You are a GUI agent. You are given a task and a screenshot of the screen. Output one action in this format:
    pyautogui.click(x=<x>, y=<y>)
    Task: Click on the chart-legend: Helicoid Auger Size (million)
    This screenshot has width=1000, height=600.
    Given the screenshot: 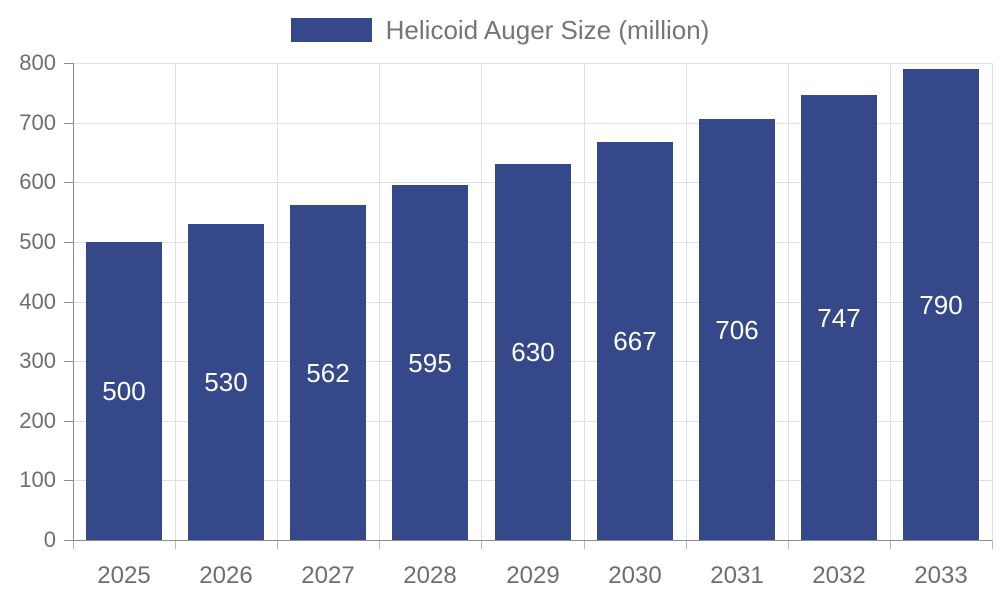 What is the action you would take?
    pyautogui.click(x=500, y=29)
    